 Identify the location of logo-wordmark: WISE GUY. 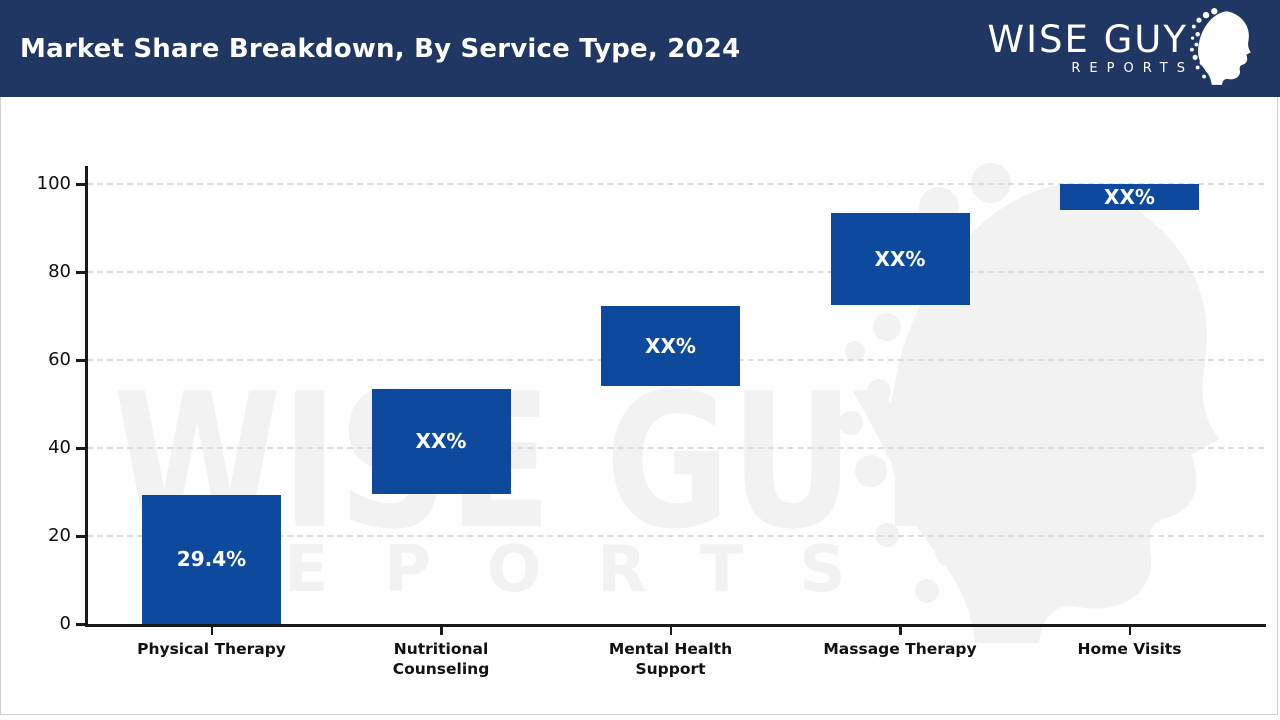
(1087, 39).